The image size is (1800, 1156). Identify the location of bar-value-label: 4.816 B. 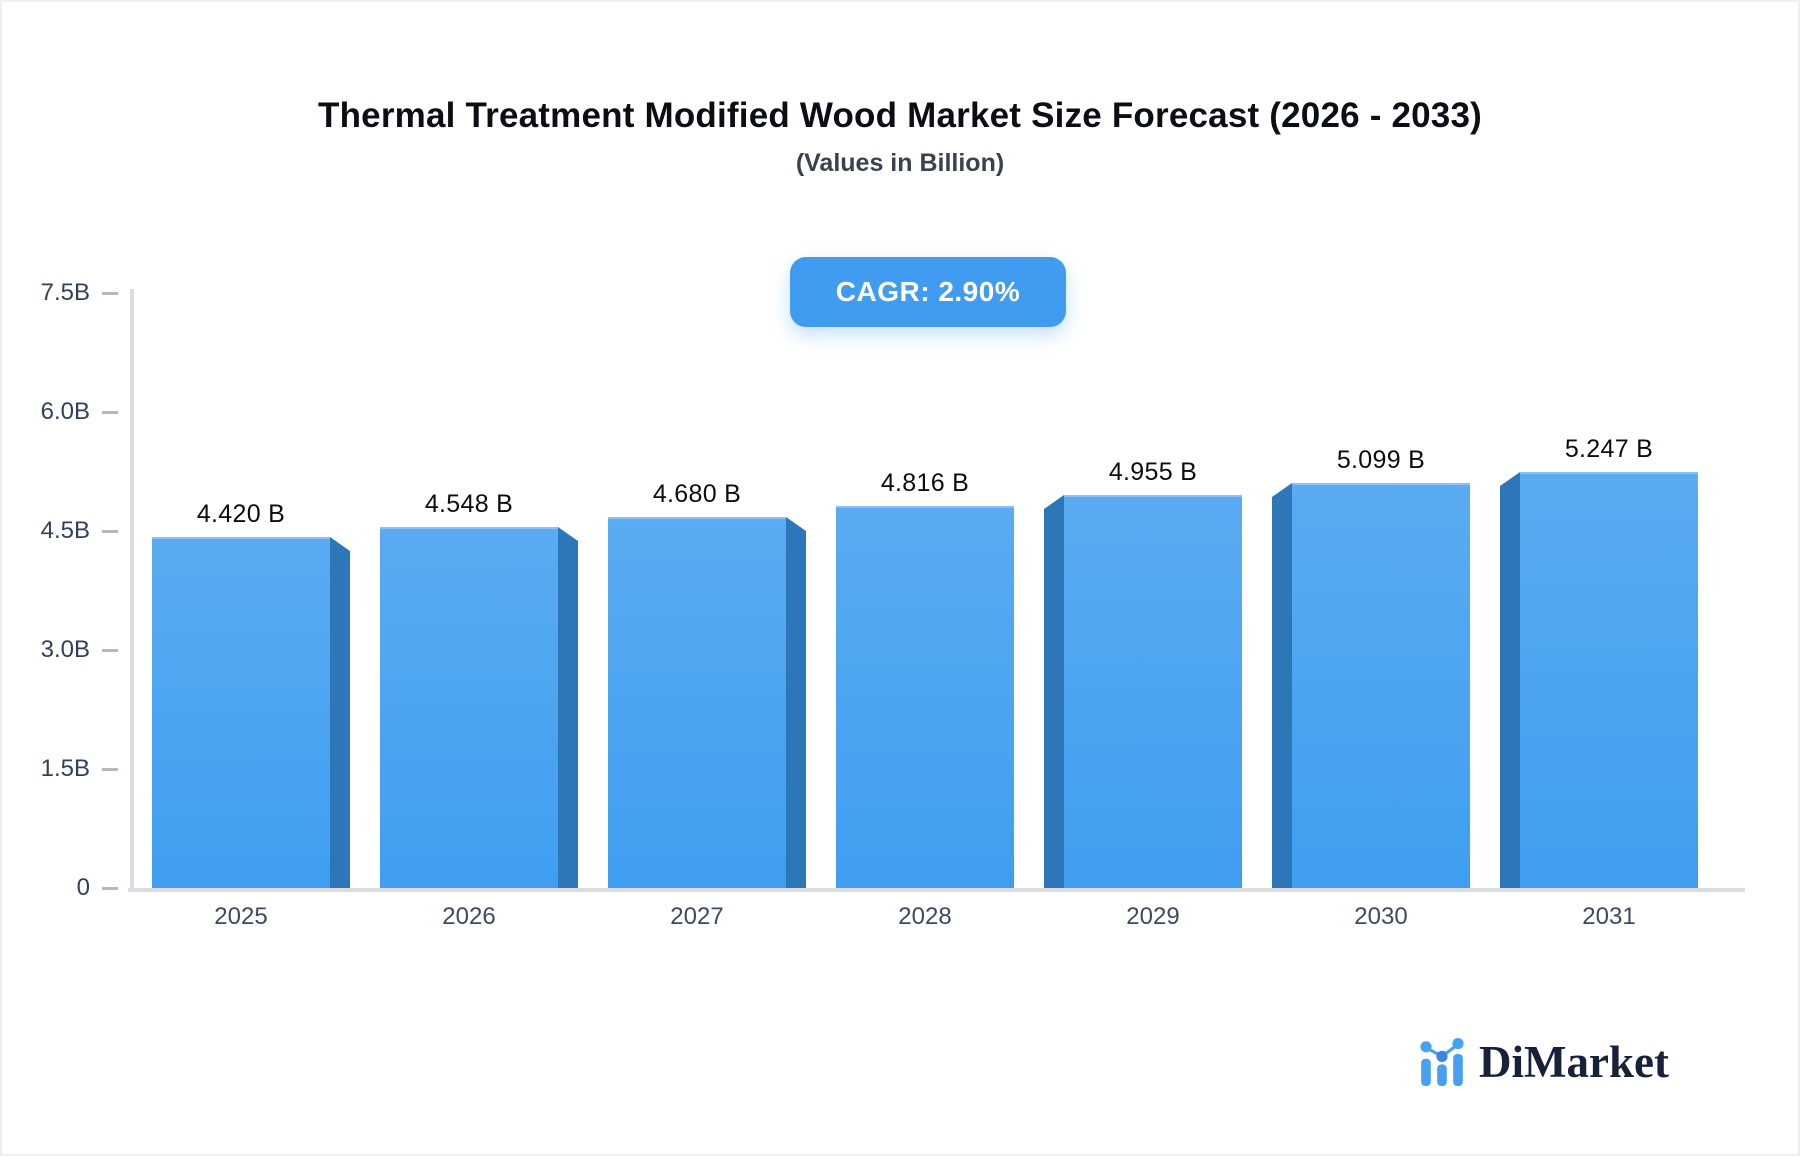
(925, 483).